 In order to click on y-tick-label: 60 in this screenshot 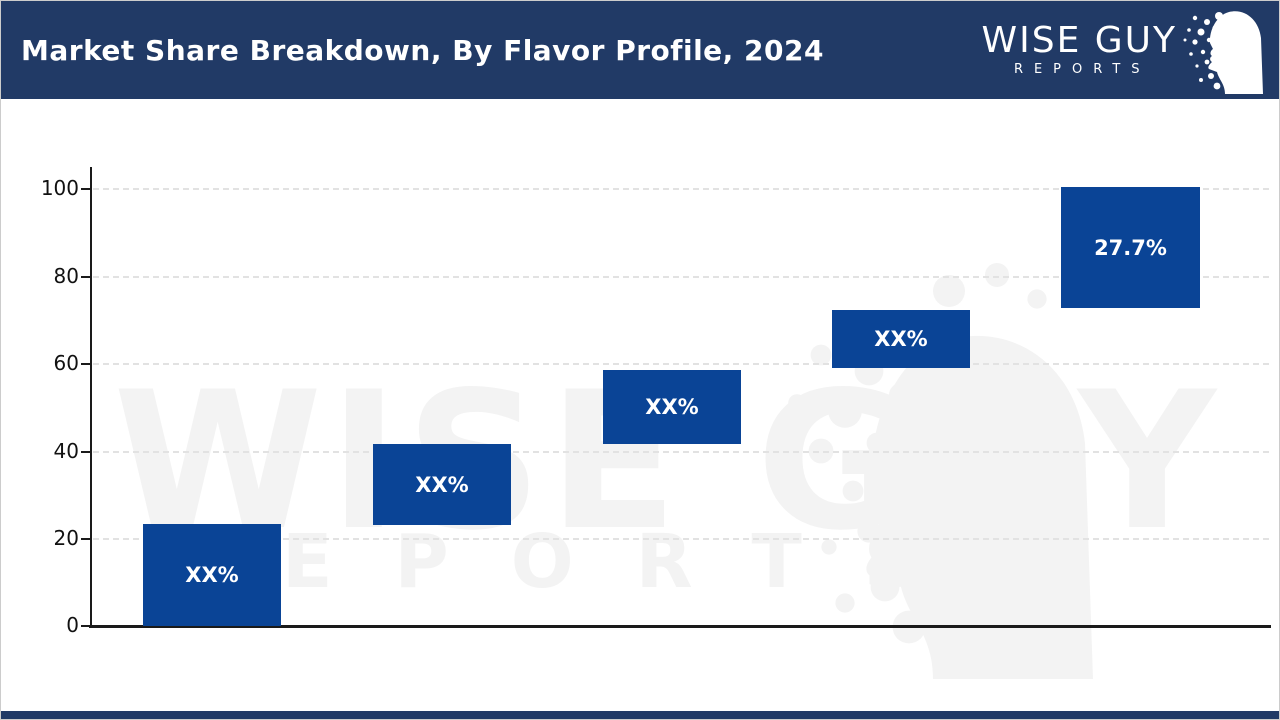, I will do `click(66, 363)`.